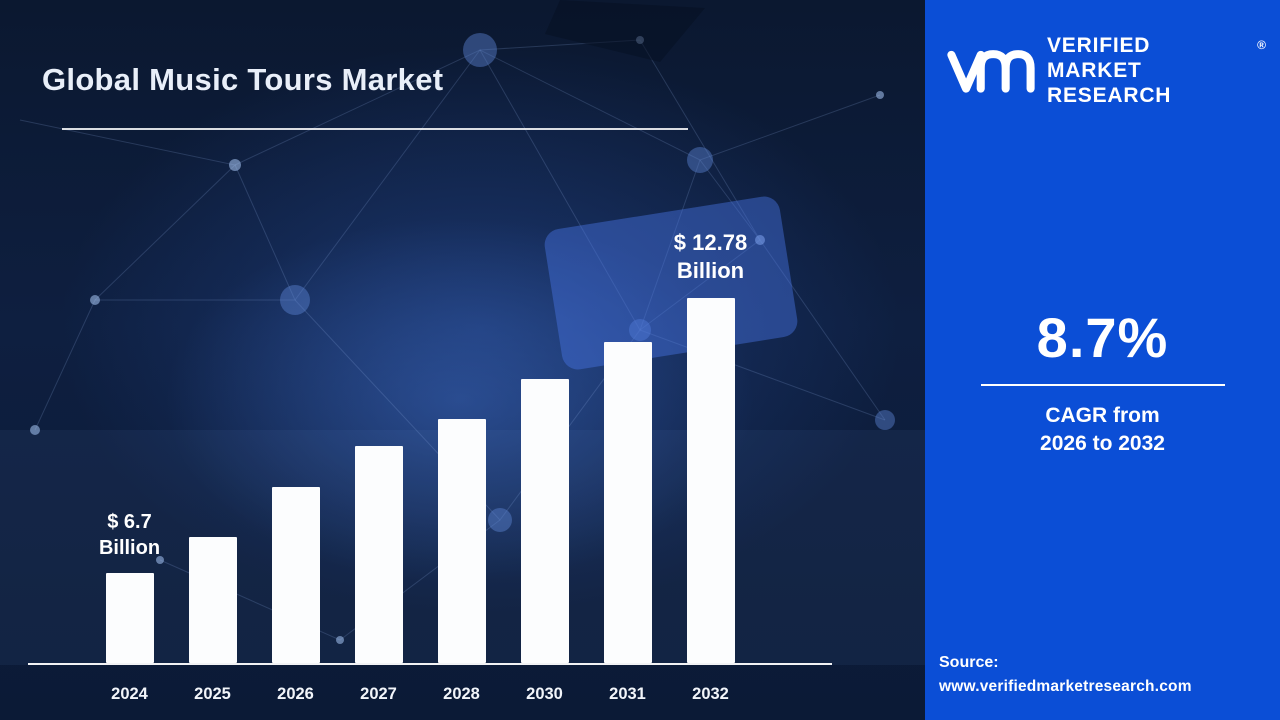  I want to click on x-tick-2024: 2024, so click(129, 694).